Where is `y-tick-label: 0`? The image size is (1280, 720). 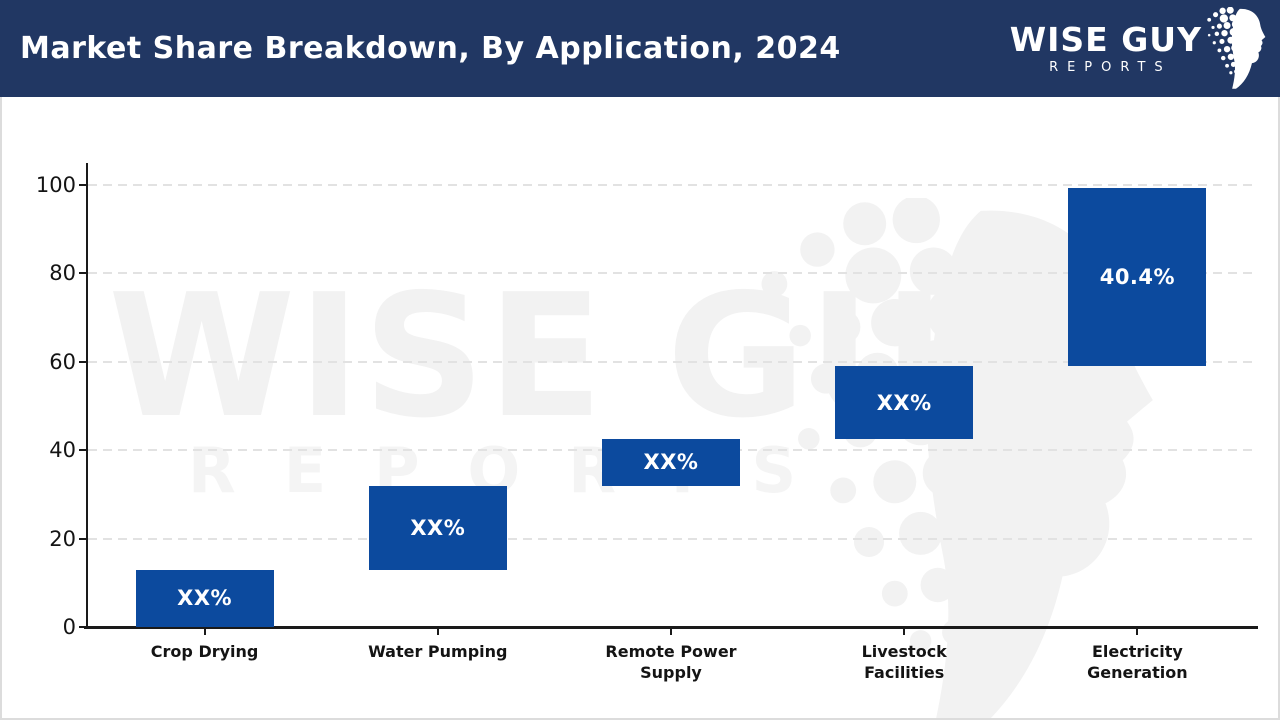
y-tick-label: 0 is located at coordinates (69, 627).